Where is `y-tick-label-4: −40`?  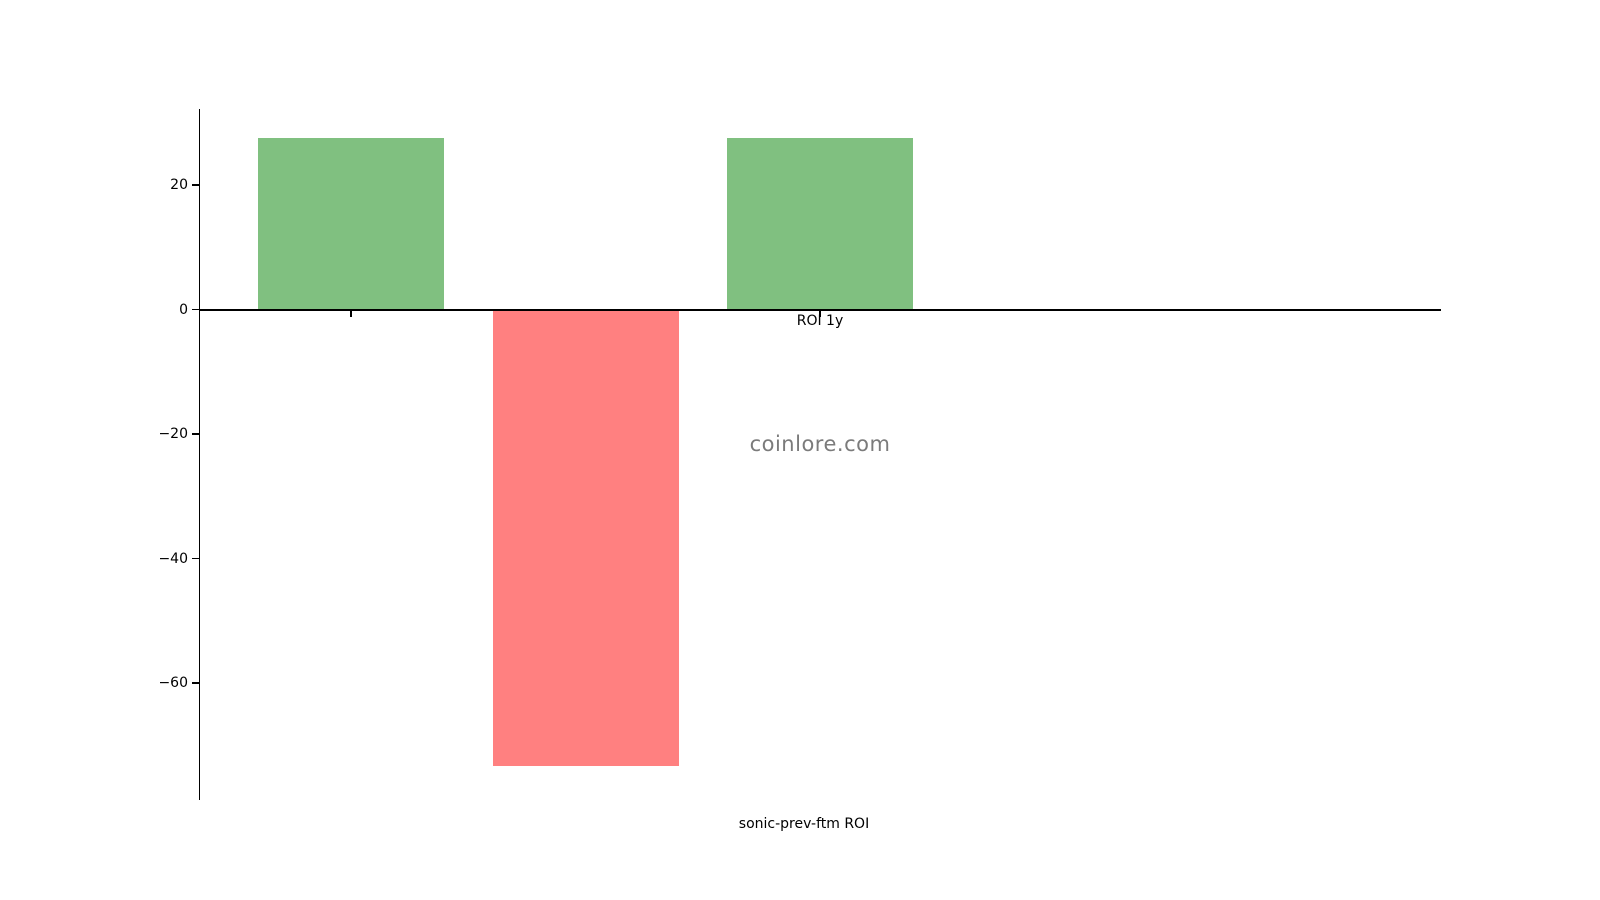 y-tick-label-4: −40 is located at coordinates (173, 558).